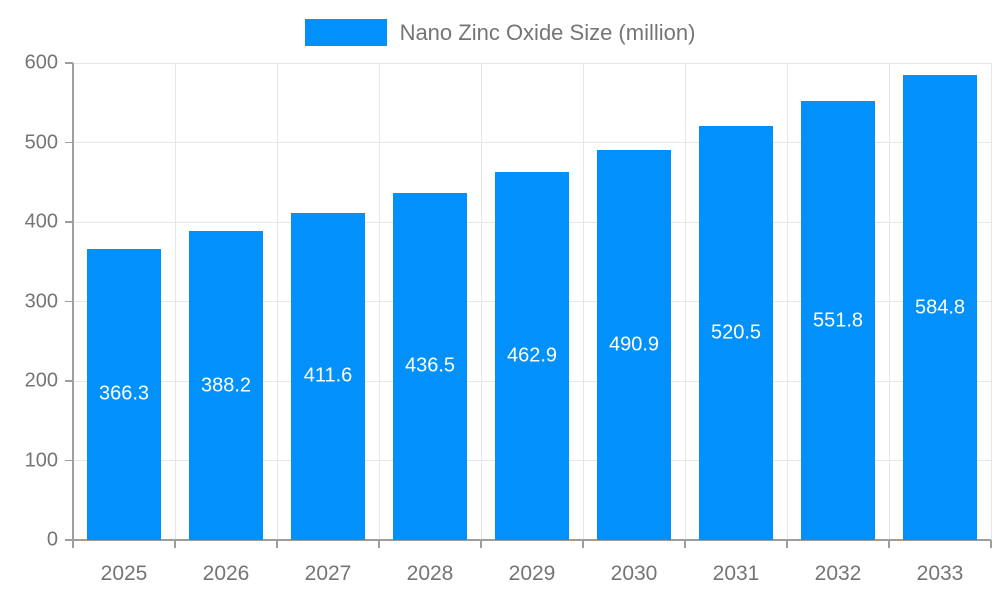 Image resolution: width=1000 pixels, height=600 pixels. What do you see at coordinates (41, 301) in the screenshot?
I see `y-tick-label: 300` at bounding box center [41, 301].